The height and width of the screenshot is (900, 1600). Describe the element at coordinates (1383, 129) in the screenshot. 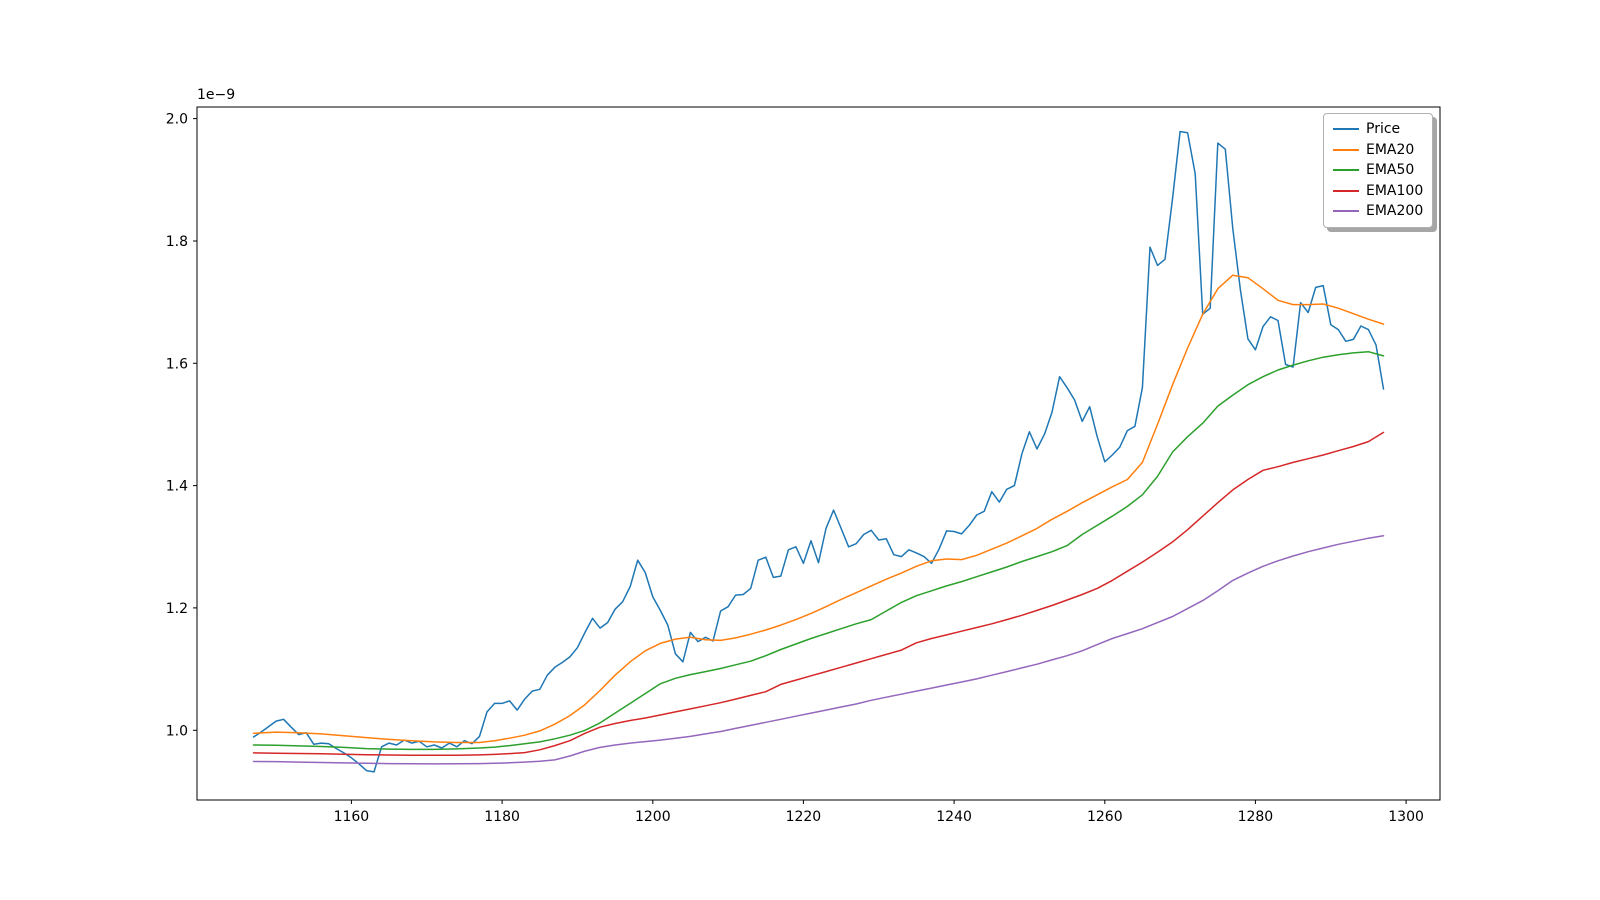

I see `legend-label-price: Price` at that location.